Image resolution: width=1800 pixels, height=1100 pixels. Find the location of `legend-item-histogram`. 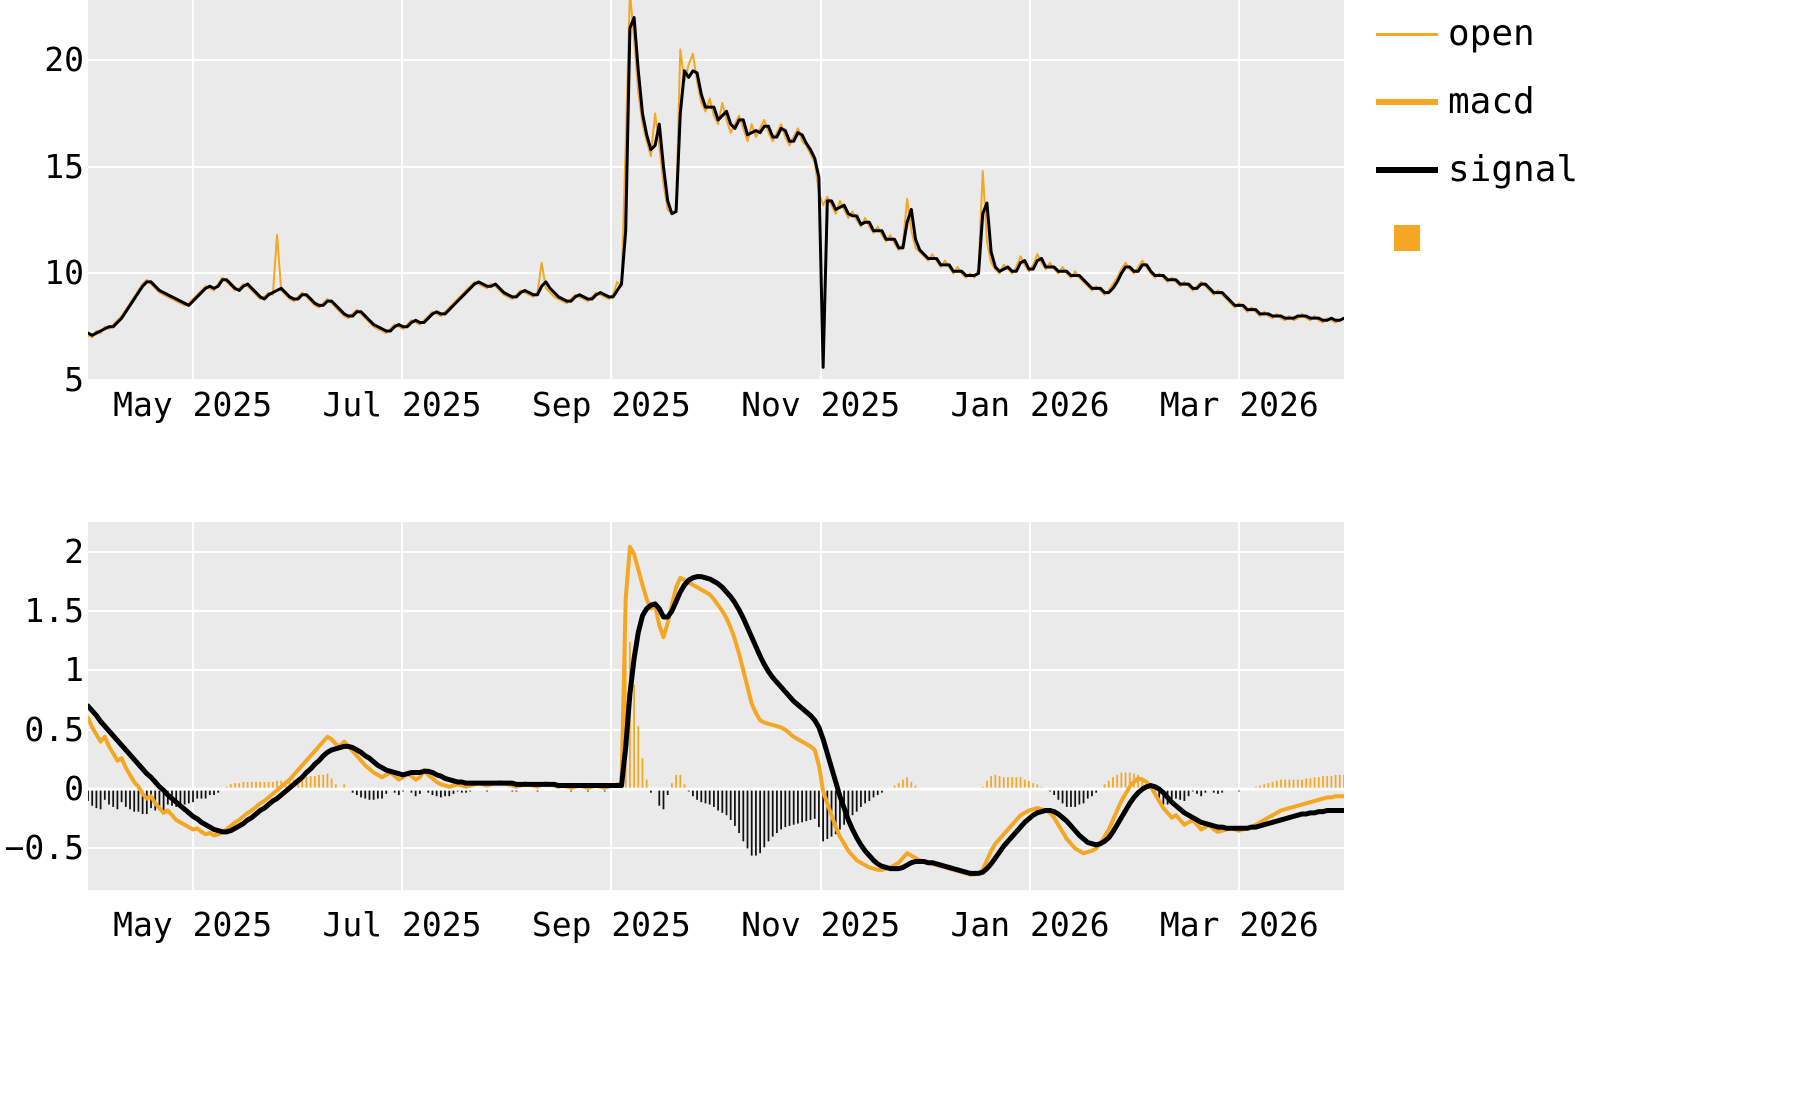

legend-item-histogram is located at coordinates (1403, 238).